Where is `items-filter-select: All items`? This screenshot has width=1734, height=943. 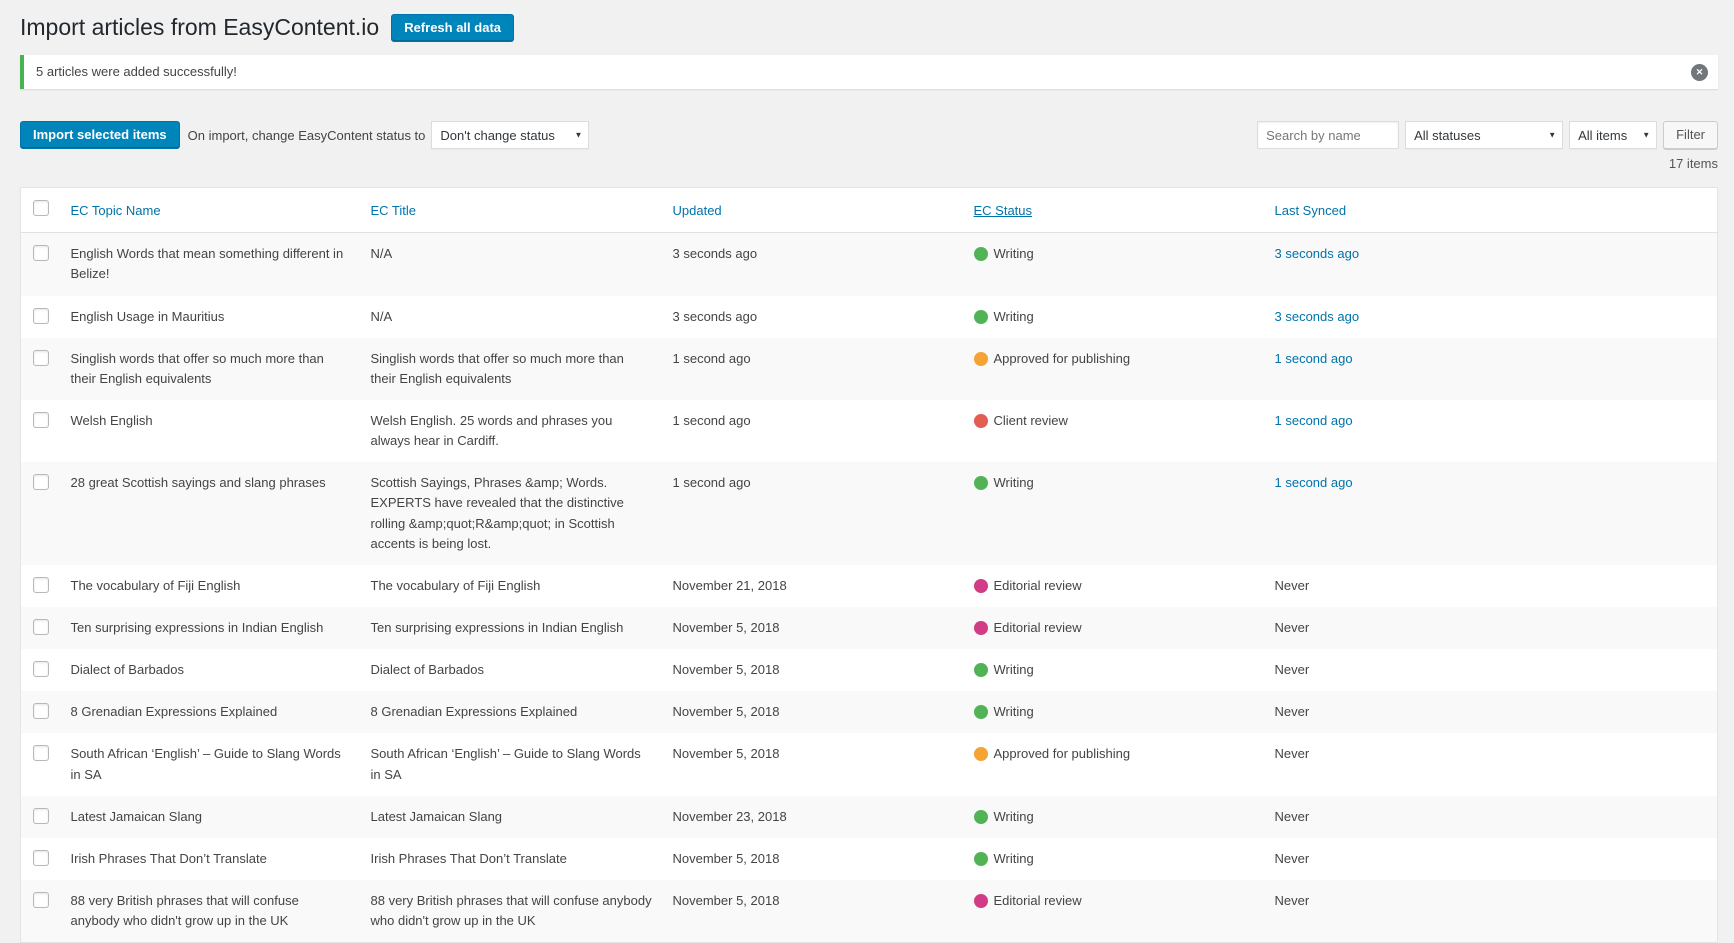
items-filter-select: All items is located at coordinates (1613, 135).